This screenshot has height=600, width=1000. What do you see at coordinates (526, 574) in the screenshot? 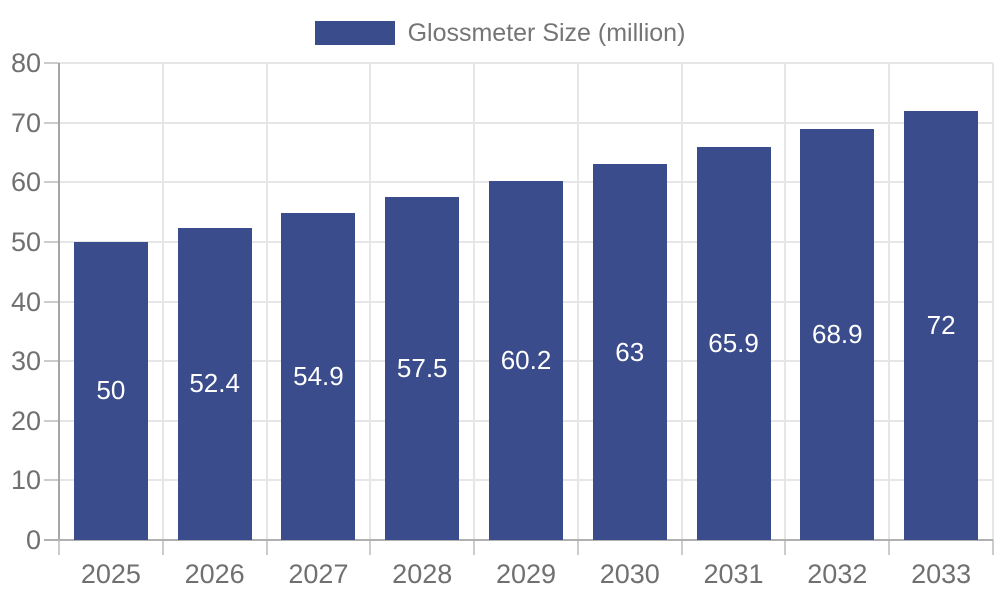
I see `x-axis-label: 2029` at bounding box center [526, 574].